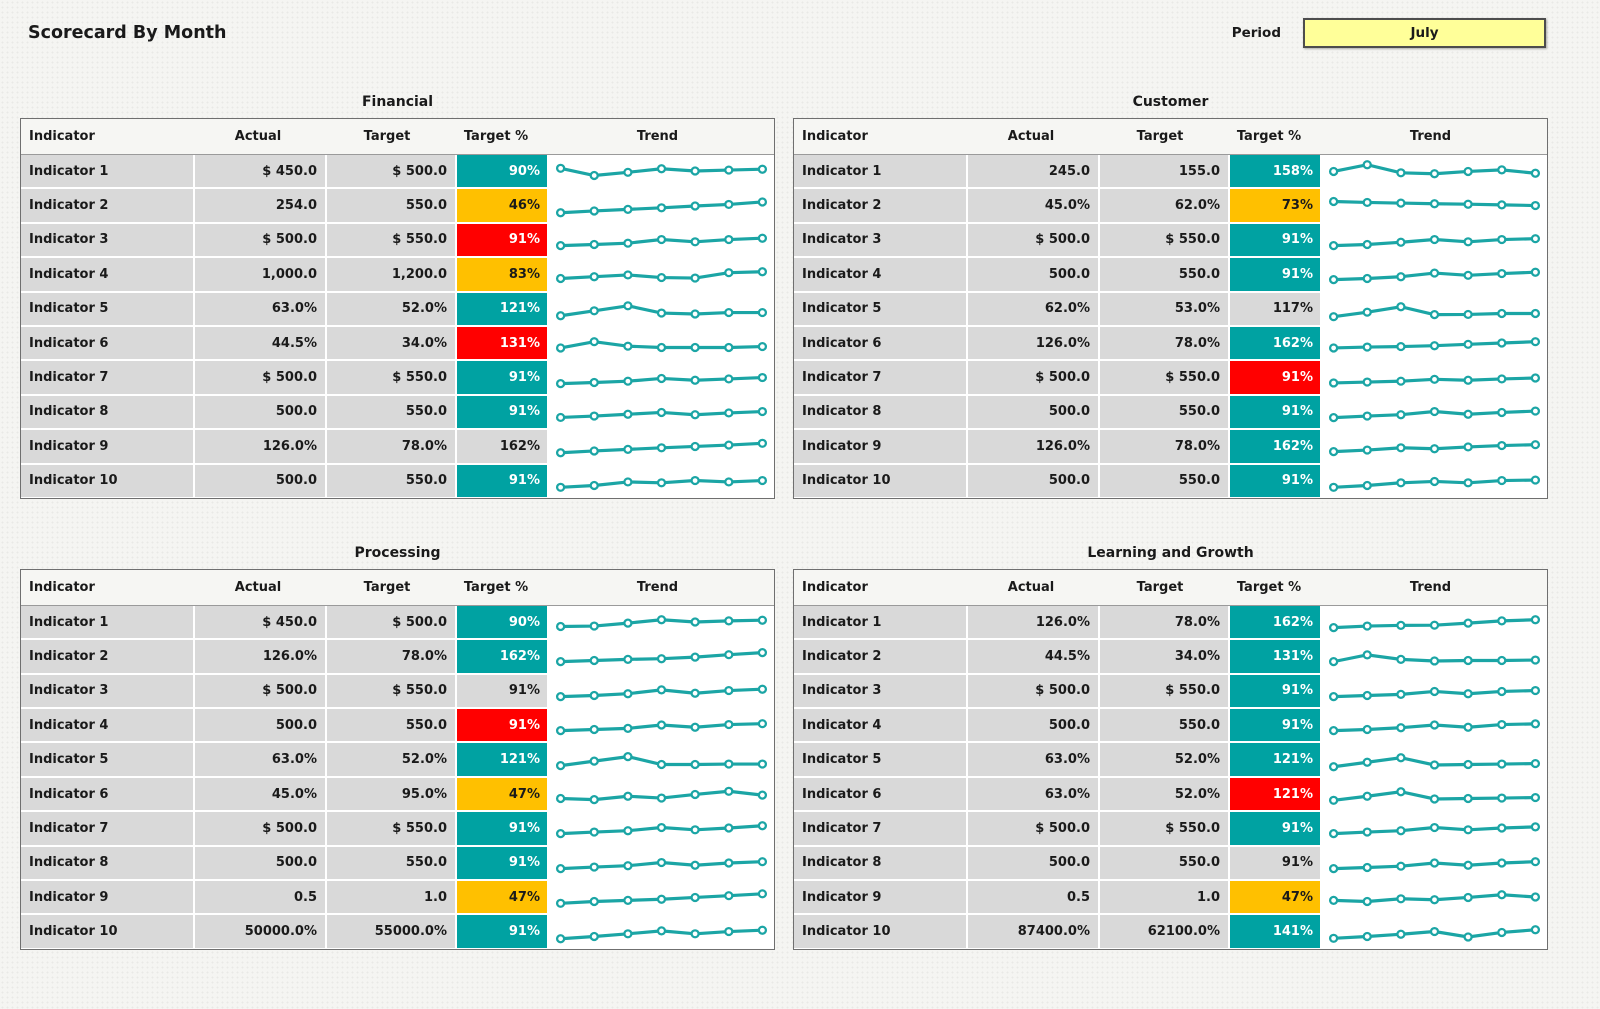 This screenshot has width=1600, height=1009. What do you see at coordinates (107, 725) in the screenshot?
I see `indicator-cell: Indicator 4` at bounding box center [107, 725].